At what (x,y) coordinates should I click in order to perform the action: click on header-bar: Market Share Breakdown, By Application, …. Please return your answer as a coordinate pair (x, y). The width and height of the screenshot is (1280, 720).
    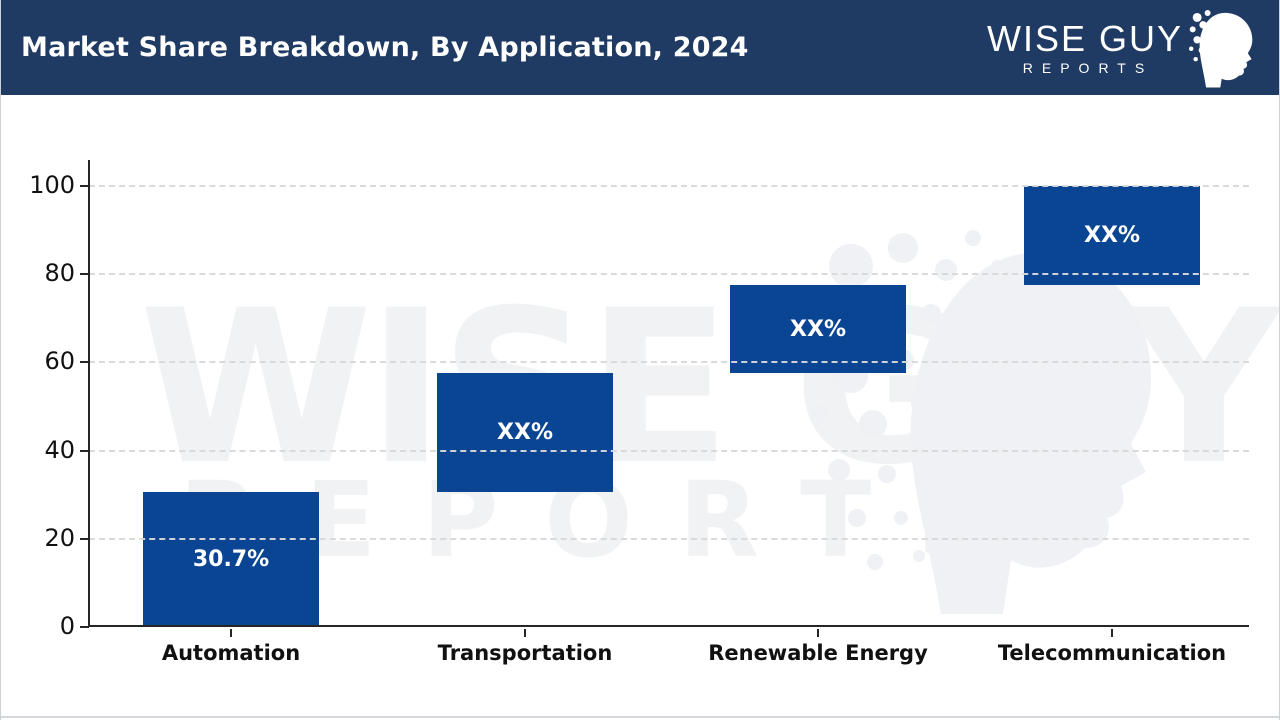
    Looking at the image, I should click on (640, 47).